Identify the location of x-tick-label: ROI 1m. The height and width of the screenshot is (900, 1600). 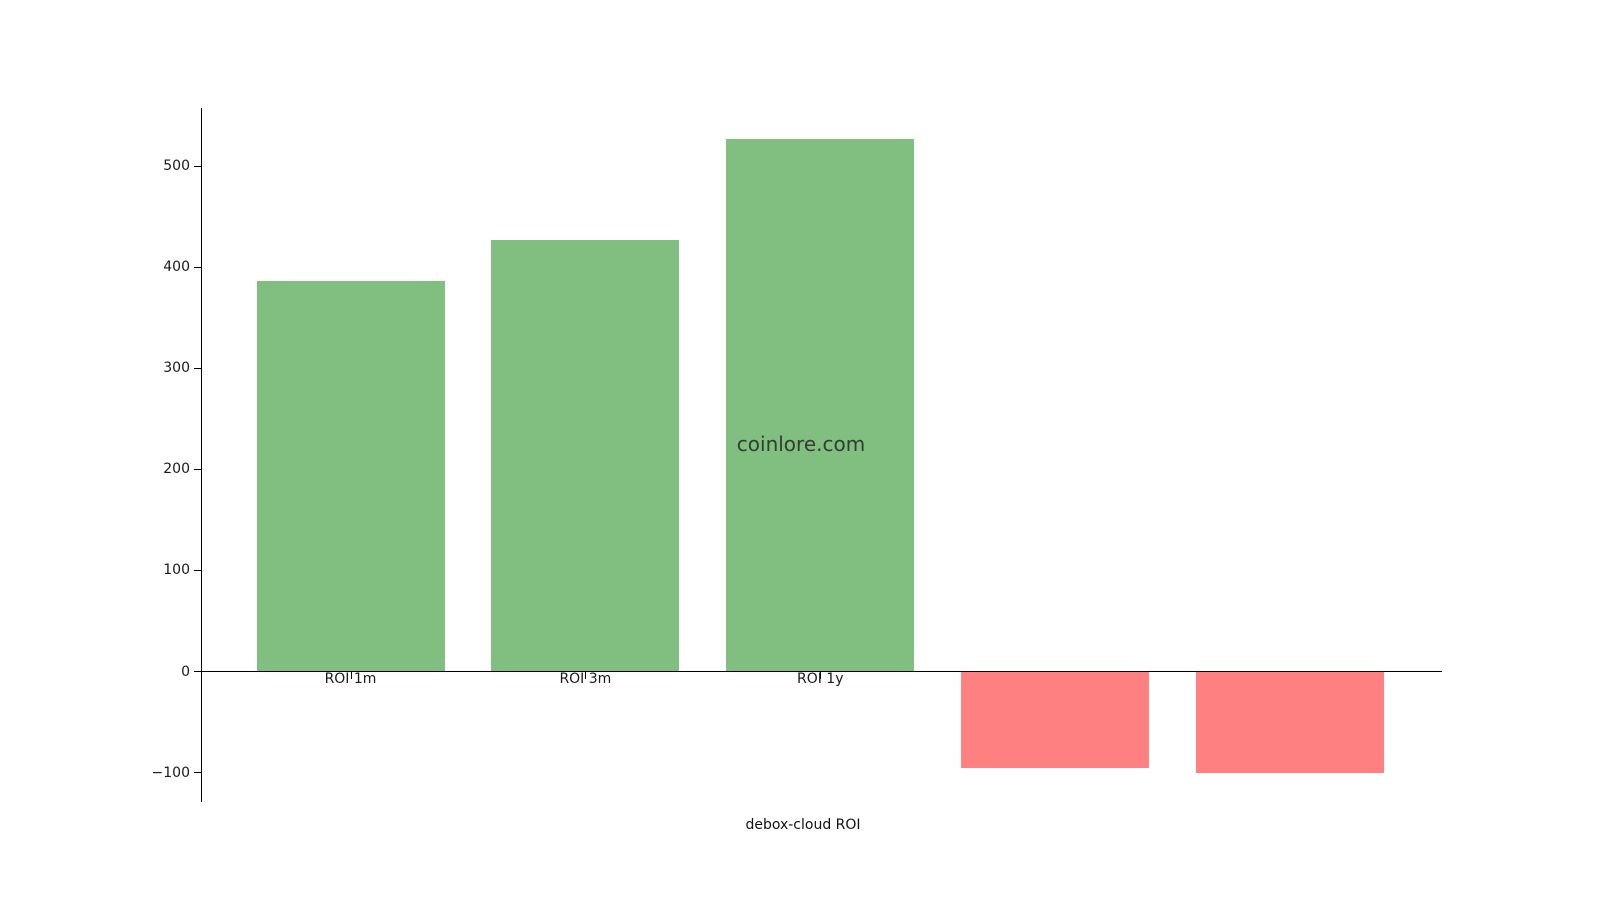
(350, 679).